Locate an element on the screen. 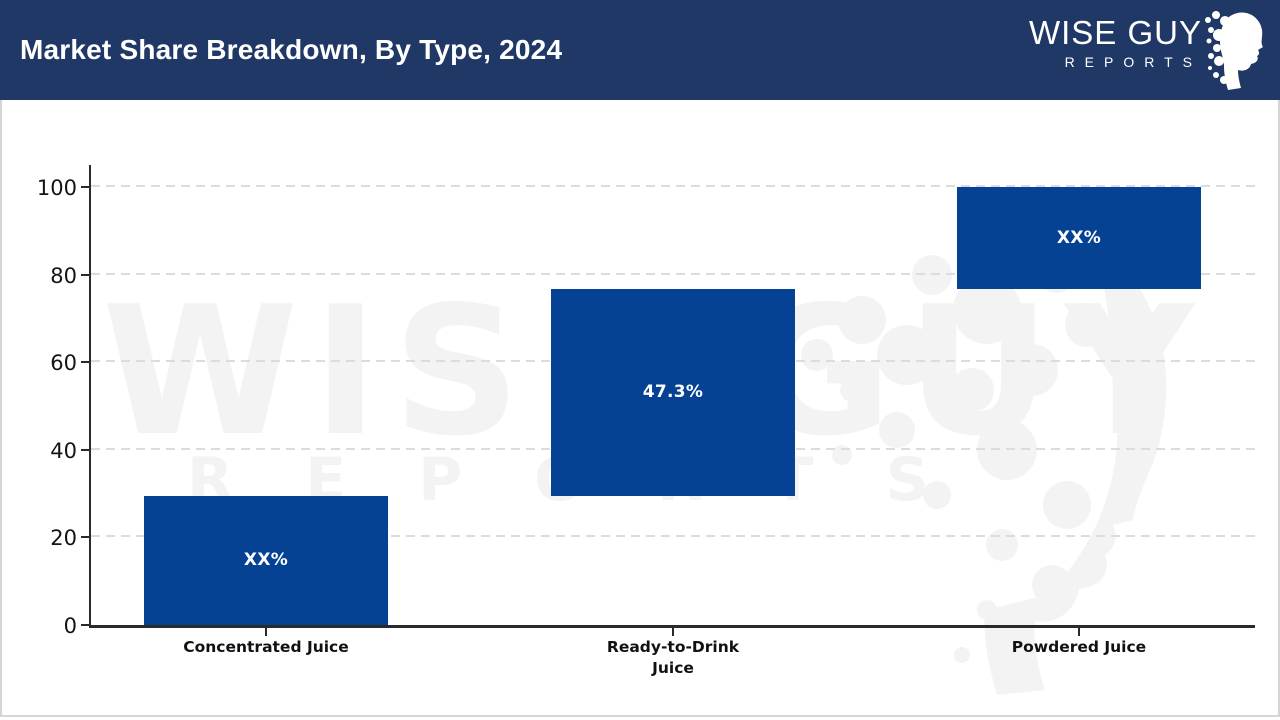 This screenshot has height=720, width=1280. brand-logo-subtext: REPORTS is located at coordinates (1133, 62).